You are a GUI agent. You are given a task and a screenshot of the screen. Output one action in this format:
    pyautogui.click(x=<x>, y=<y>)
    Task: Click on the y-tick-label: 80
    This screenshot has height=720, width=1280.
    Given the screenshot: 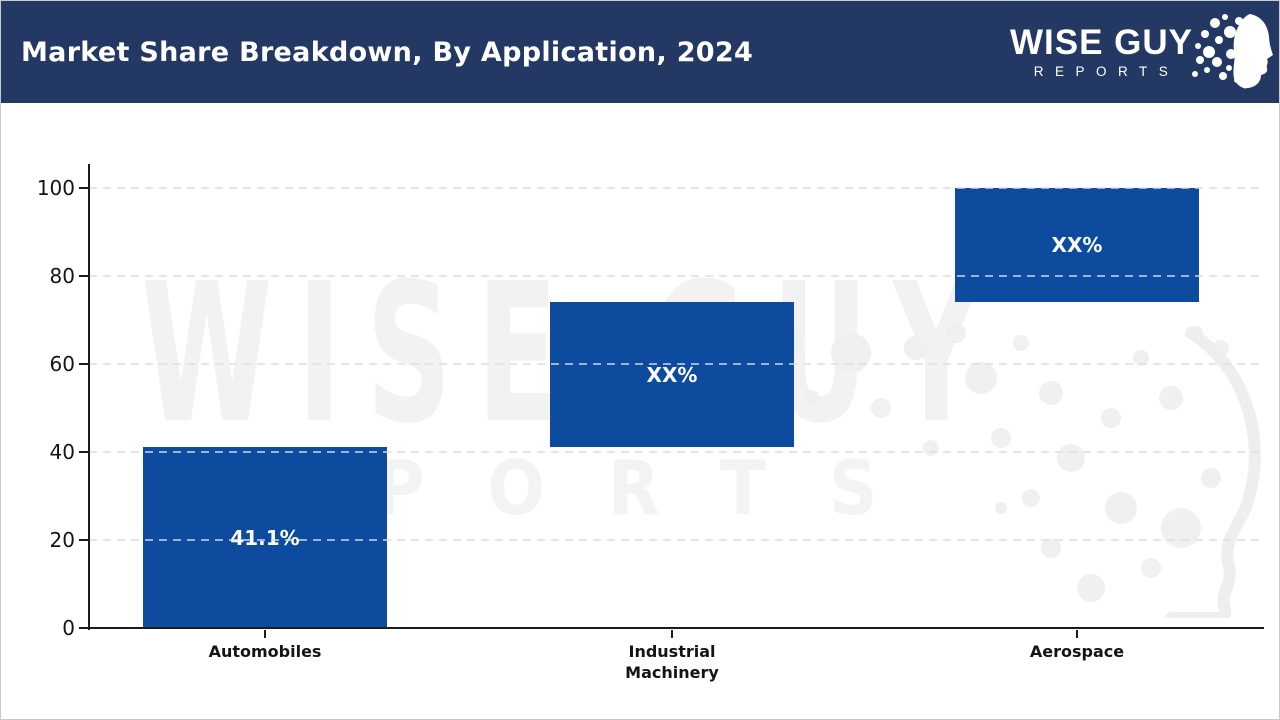 What is the action you would take?
    pyautogui.click(x=62, y=276)
    